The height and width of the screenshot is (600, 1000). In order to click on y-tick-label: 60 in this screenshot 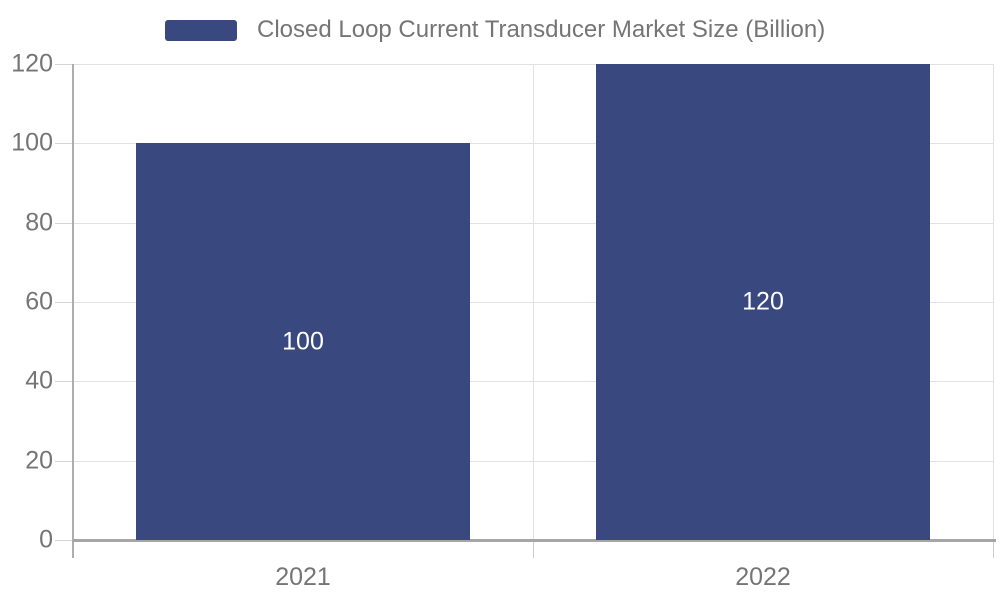, I will do `click(39, 301)`.